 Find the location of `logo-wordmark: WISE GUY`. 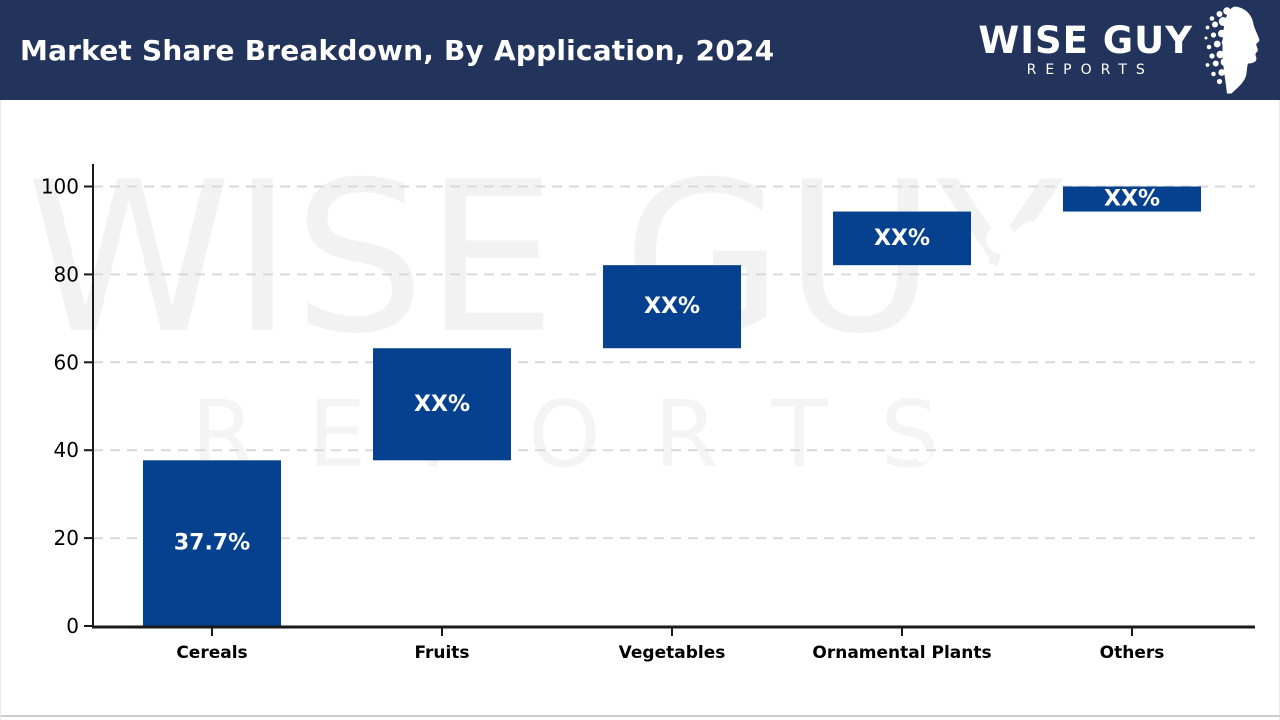

logo-wordmark: WISE GUY is located at coordinates (1085, 40).